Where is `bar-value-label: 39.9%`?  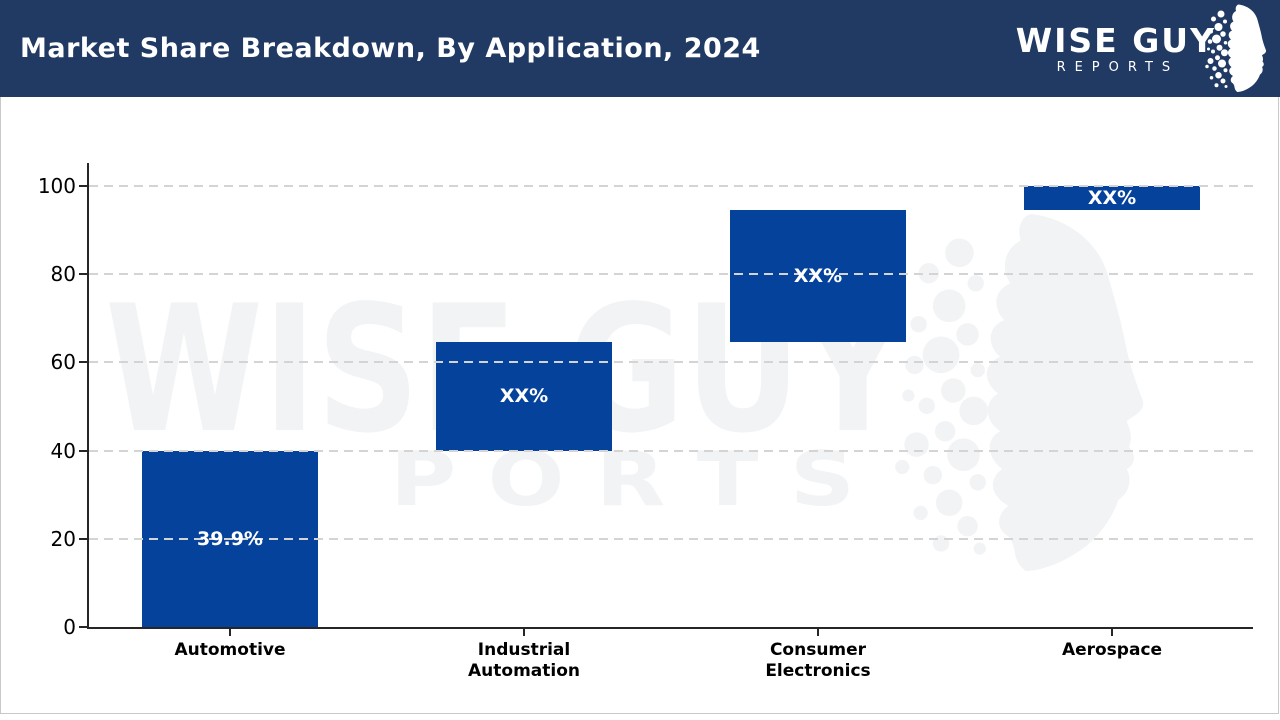
bar-value-label: 39.9% is located at coordinates (230, 539).